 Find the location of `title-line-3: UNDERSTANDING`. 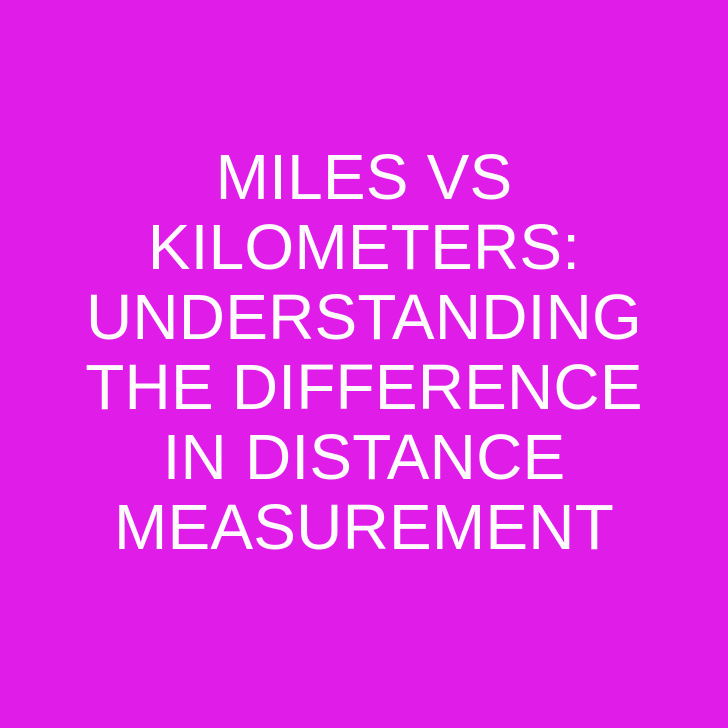

title-line-3: UNDERSTANDING is located at coordinates (364, 317).